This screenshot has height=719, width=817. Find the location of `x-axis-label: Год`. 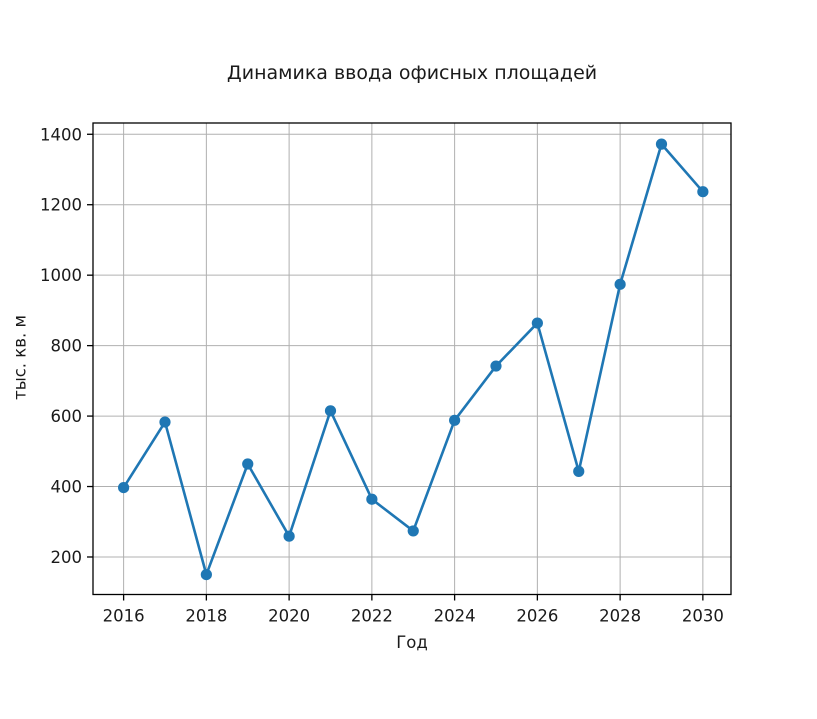

x-axis-label: Год is located at coordinates (412, 642).